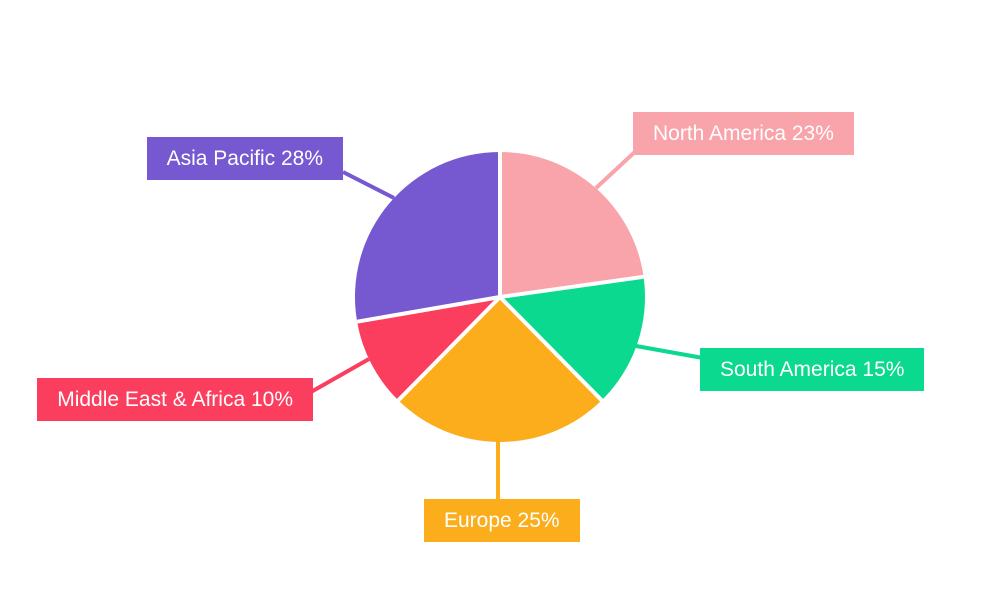  I want to click on pie-slice-south-america, so click(573, 338).